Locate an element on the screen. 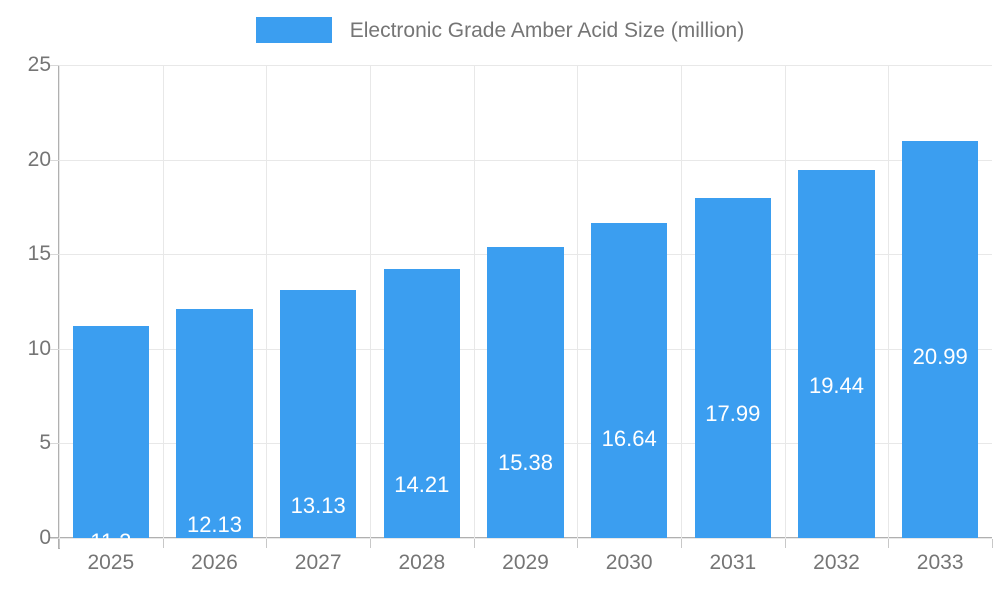  y-axis-tick-label: 0 is located at coordinates (45, 537).